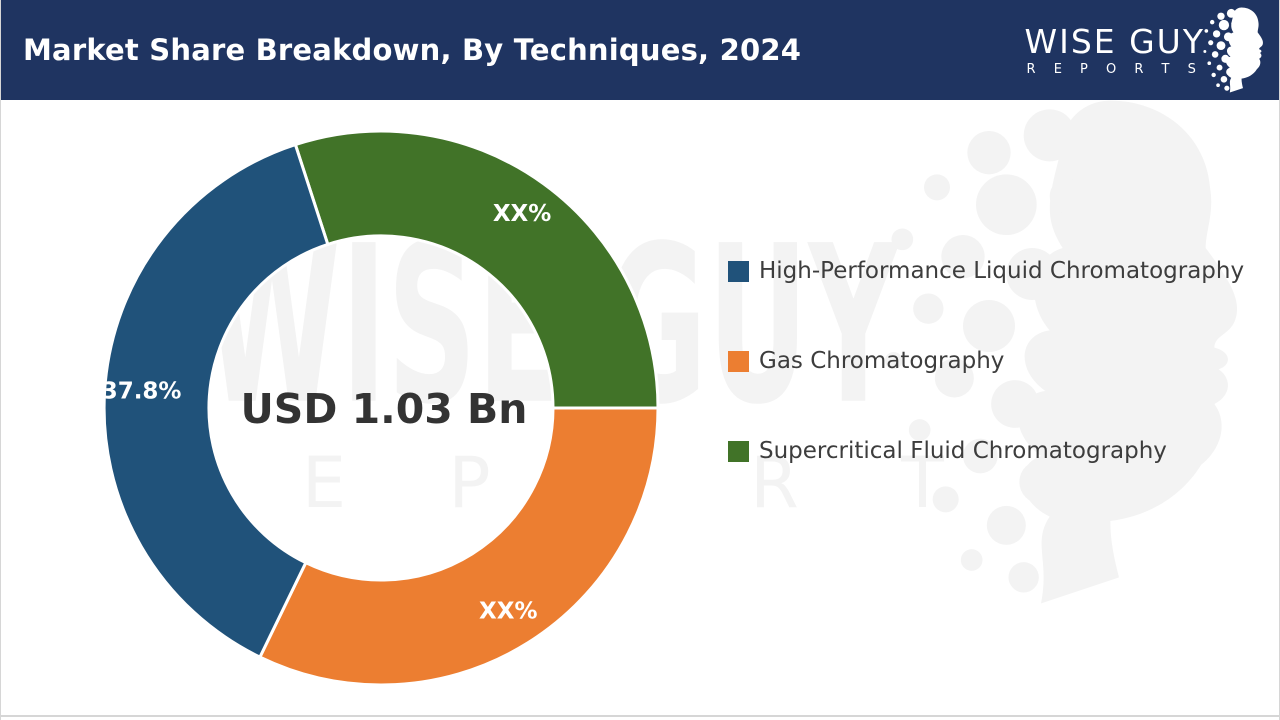  I want to click on legend-item-hplc: High-Performance Liquid Chromatography, so click(986, 271).